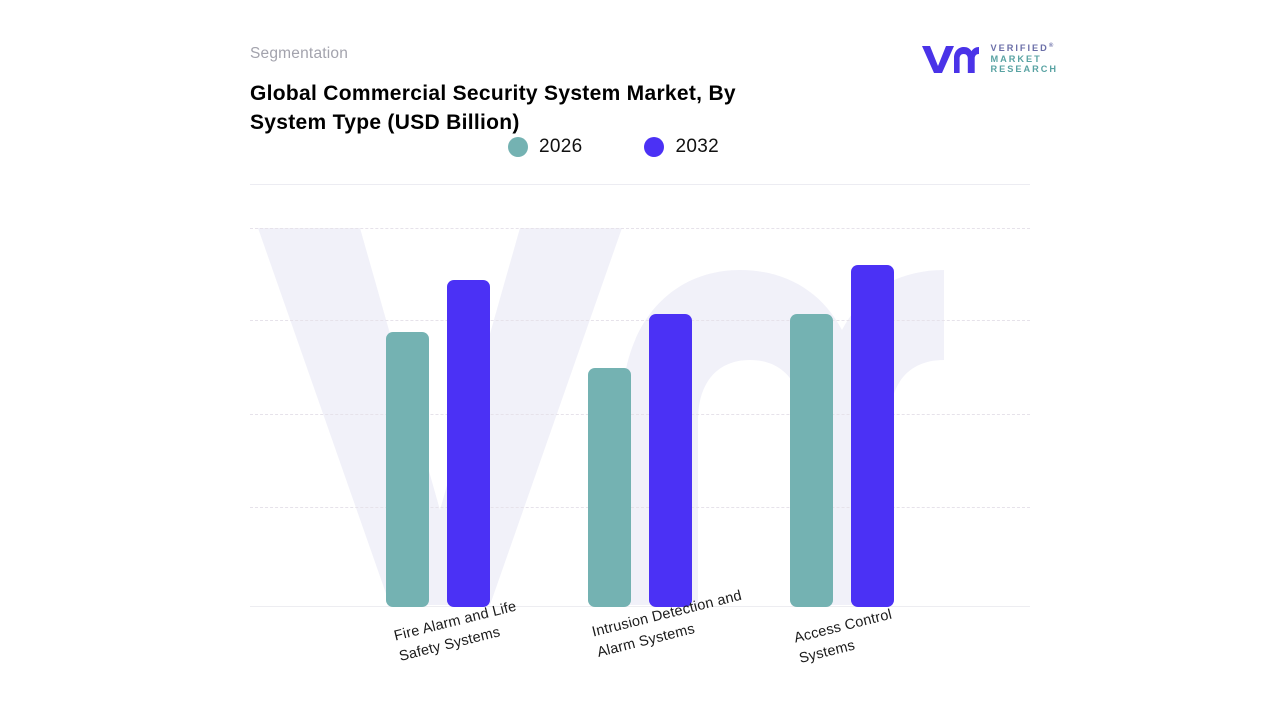 The width and height of the screenshot is (1280, 720). I want to click on x-axis-label-fire-alarm: Fire Alarm and Life Safety Systems, so click(455, 631).